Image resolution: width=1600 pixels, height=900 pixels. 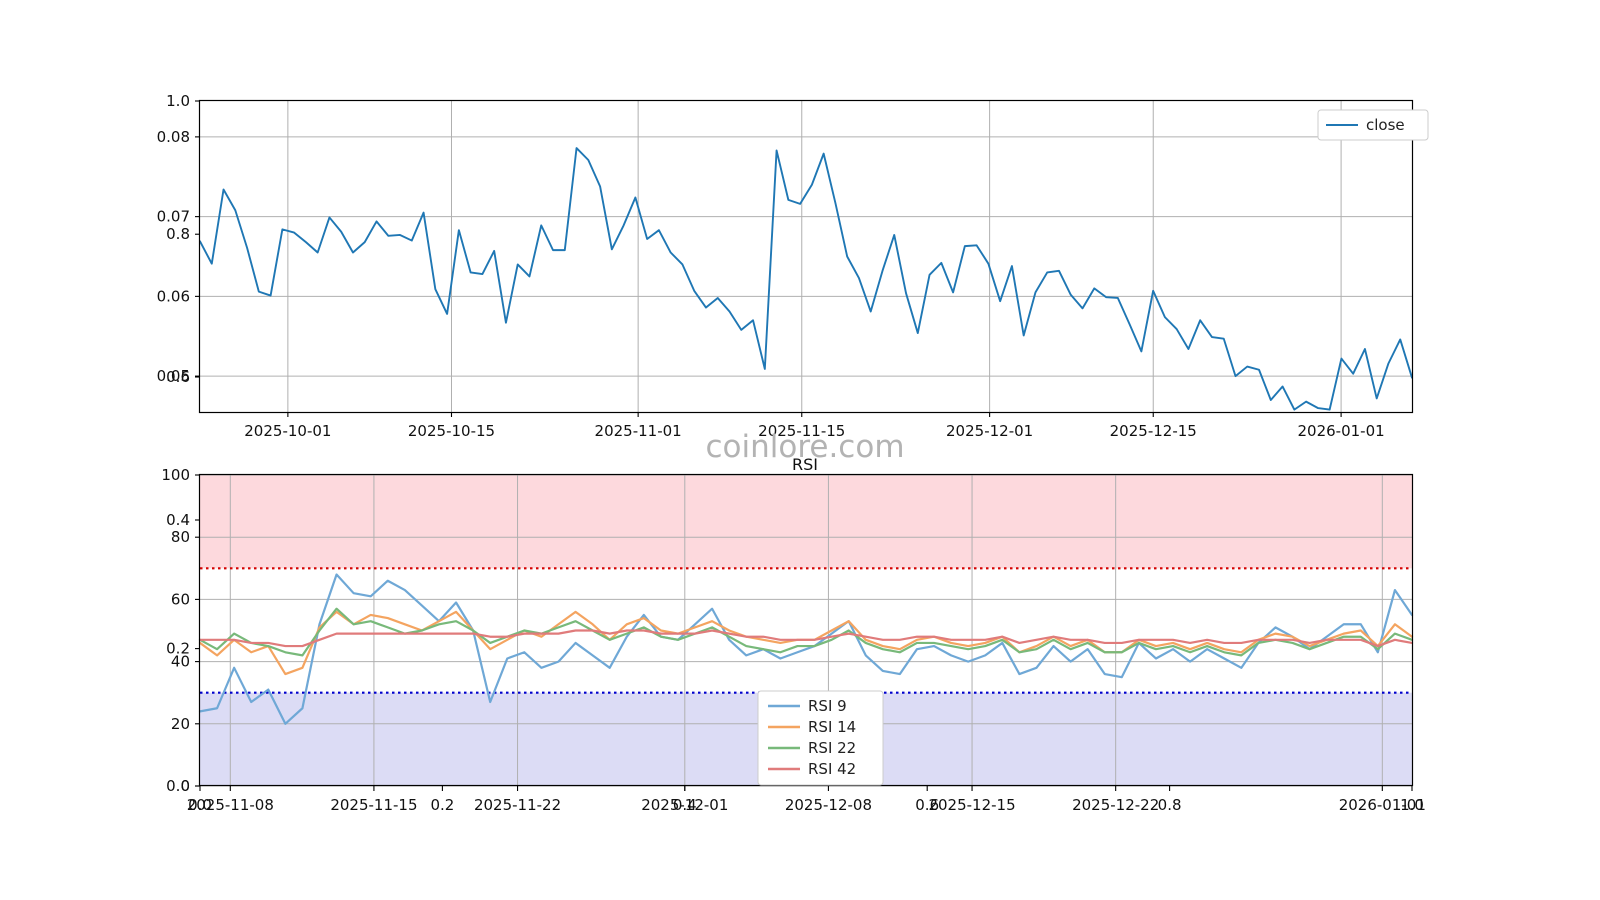 What do you see at coordinates (178, 377) in the screenshot?
I see `price-y-tick-label-secondary: 0.6` at bounding box center [178, 377].